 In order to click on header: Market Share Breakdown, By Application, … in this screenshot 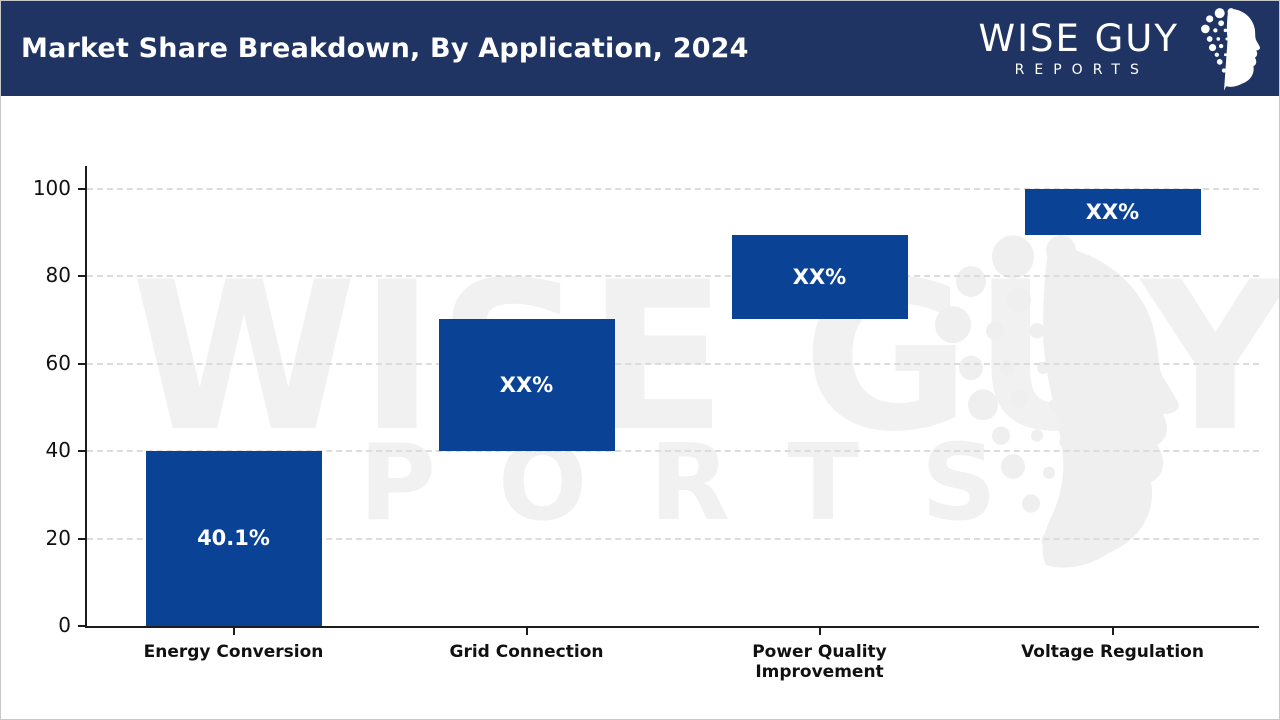, I will do `click(640, 48)`.